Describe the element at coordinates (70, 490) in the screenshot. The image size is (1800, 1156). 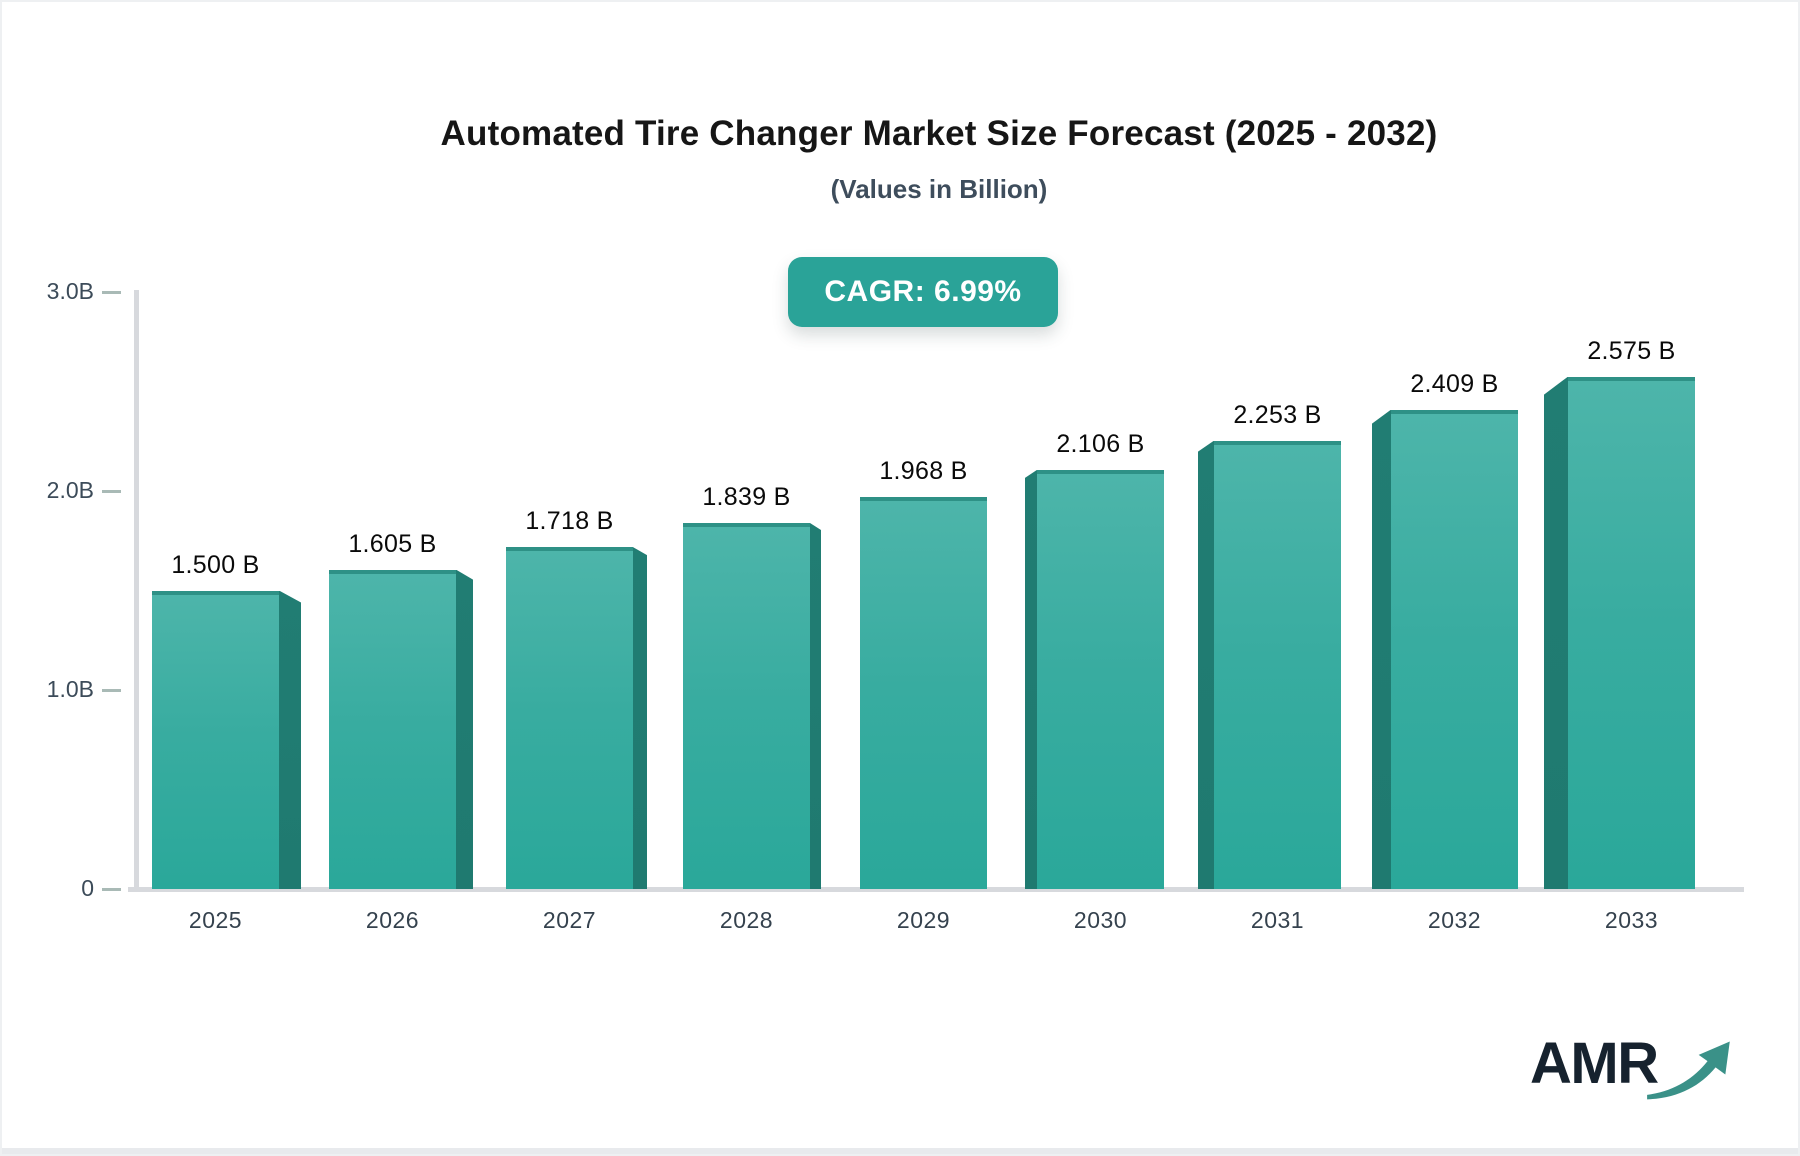
I see `y-tick-label-2.0B: 2.0B` at that location.